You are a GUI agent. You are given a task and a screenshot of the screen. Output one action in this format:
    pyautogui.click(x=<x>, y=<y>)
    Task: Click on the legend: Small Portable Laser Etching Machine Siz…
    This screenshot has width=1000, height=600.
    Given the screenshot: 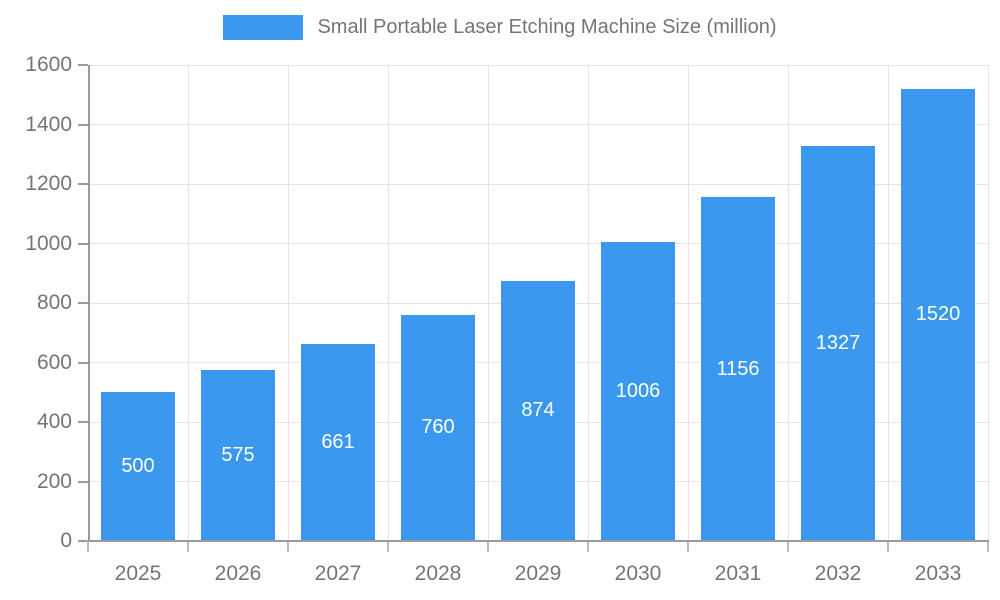 What is the action you would take?
    pyautogui.click(x=500, y=27)
    